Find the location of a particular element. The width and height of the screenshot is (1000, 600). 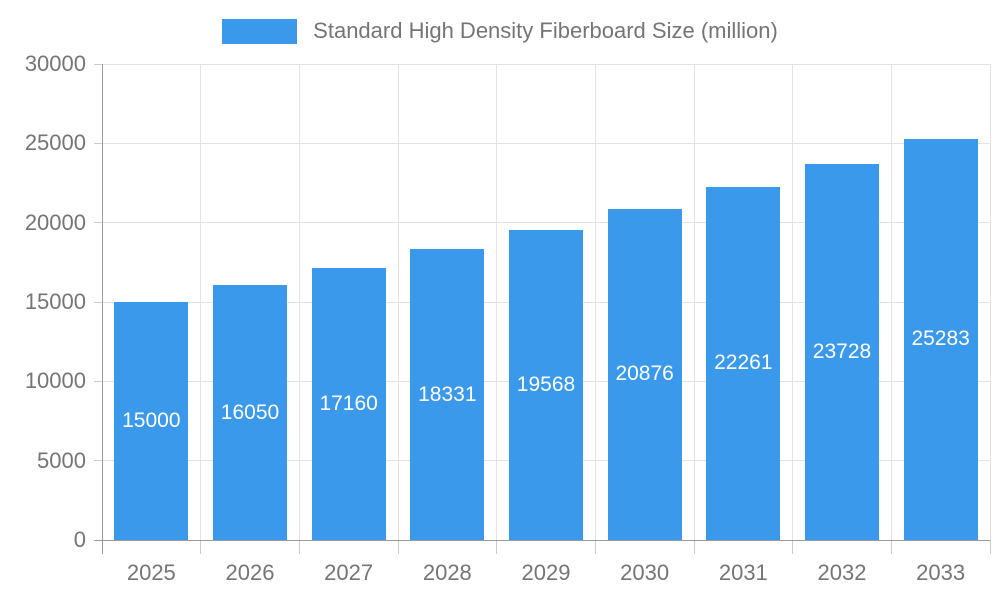

x-axis-label: 2029 is located at coordinates (546, 572).